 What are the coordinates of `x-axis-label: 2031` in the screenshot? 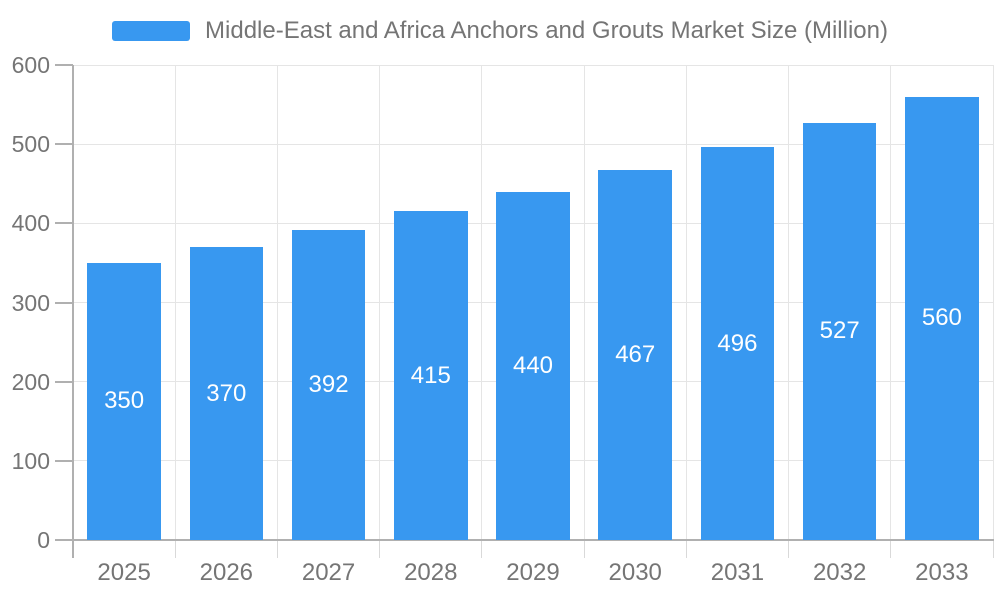 It's located at (737, 572).